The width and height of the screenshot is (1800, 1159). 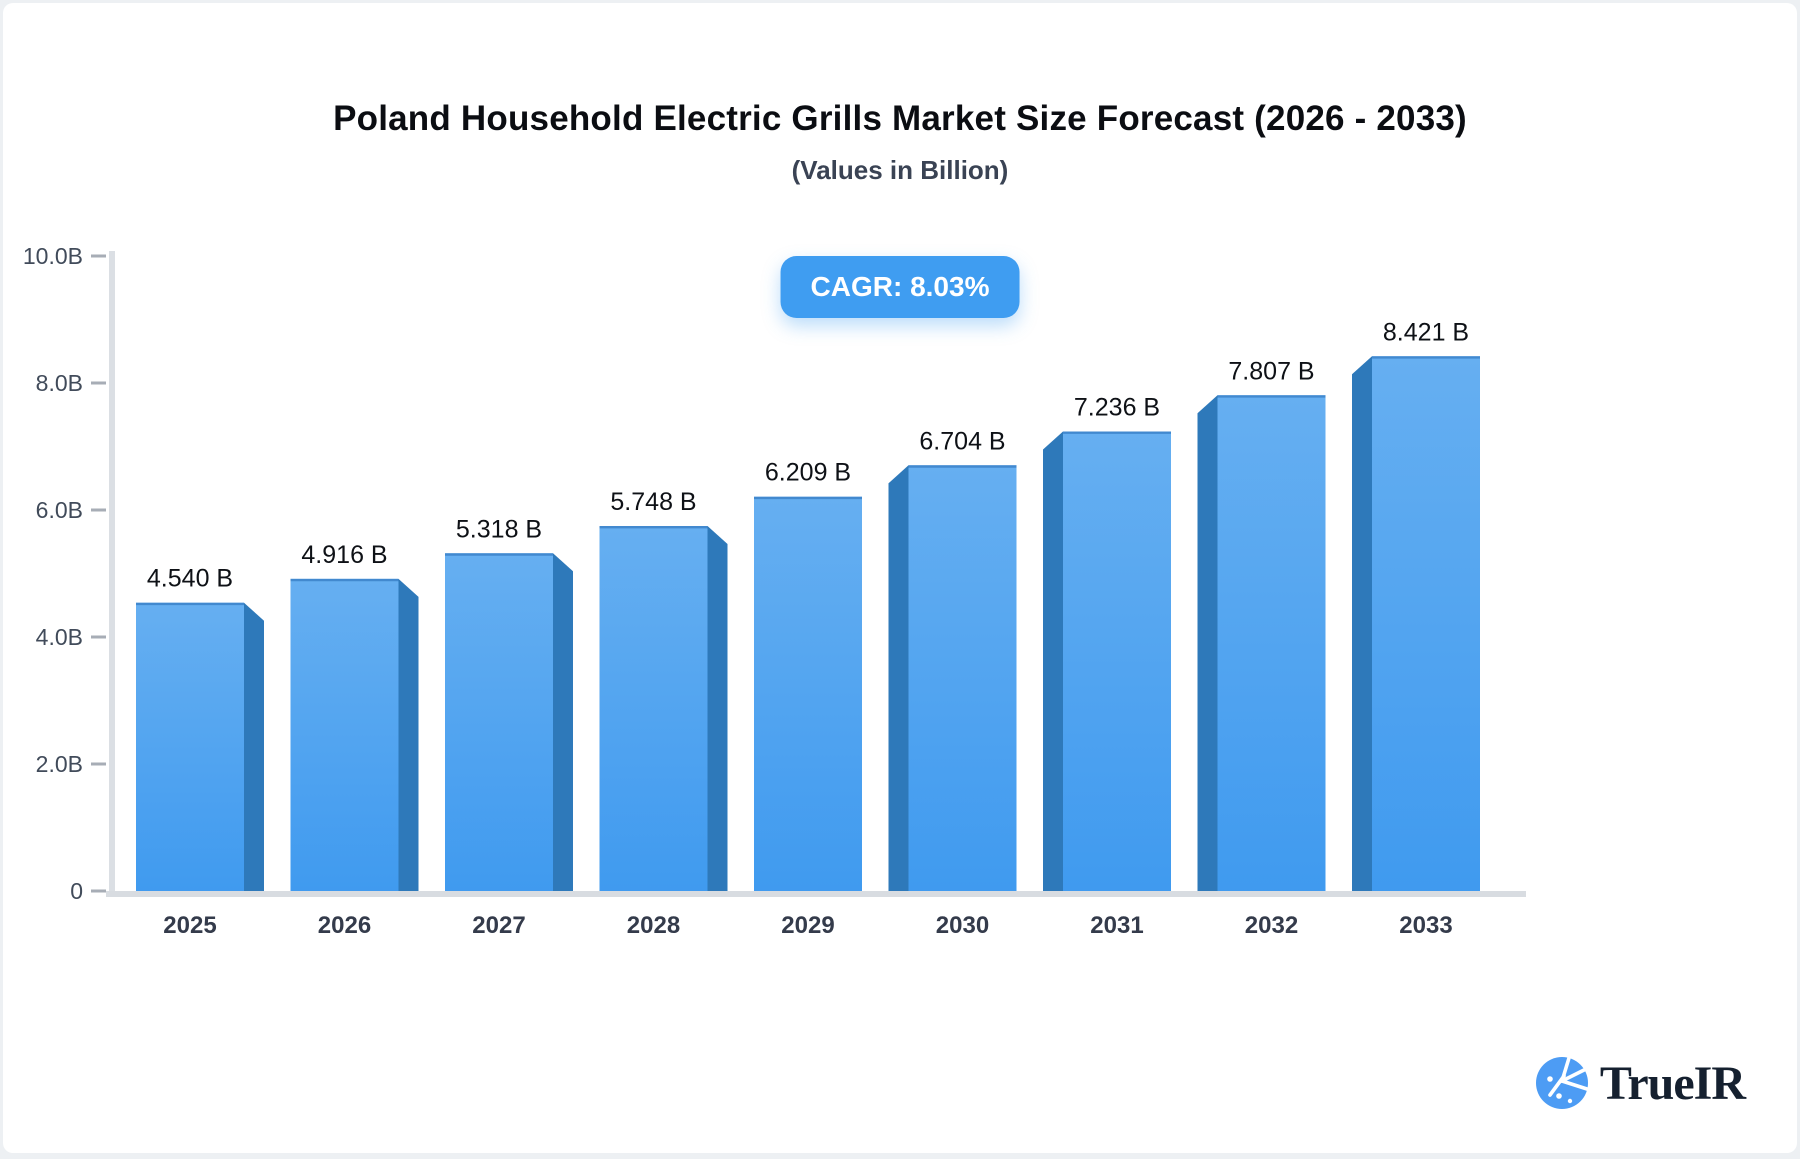 What do you see at coordinates (344, 737) in the screenshot?
I see `bar-2026` at bounding box center [344, 737].